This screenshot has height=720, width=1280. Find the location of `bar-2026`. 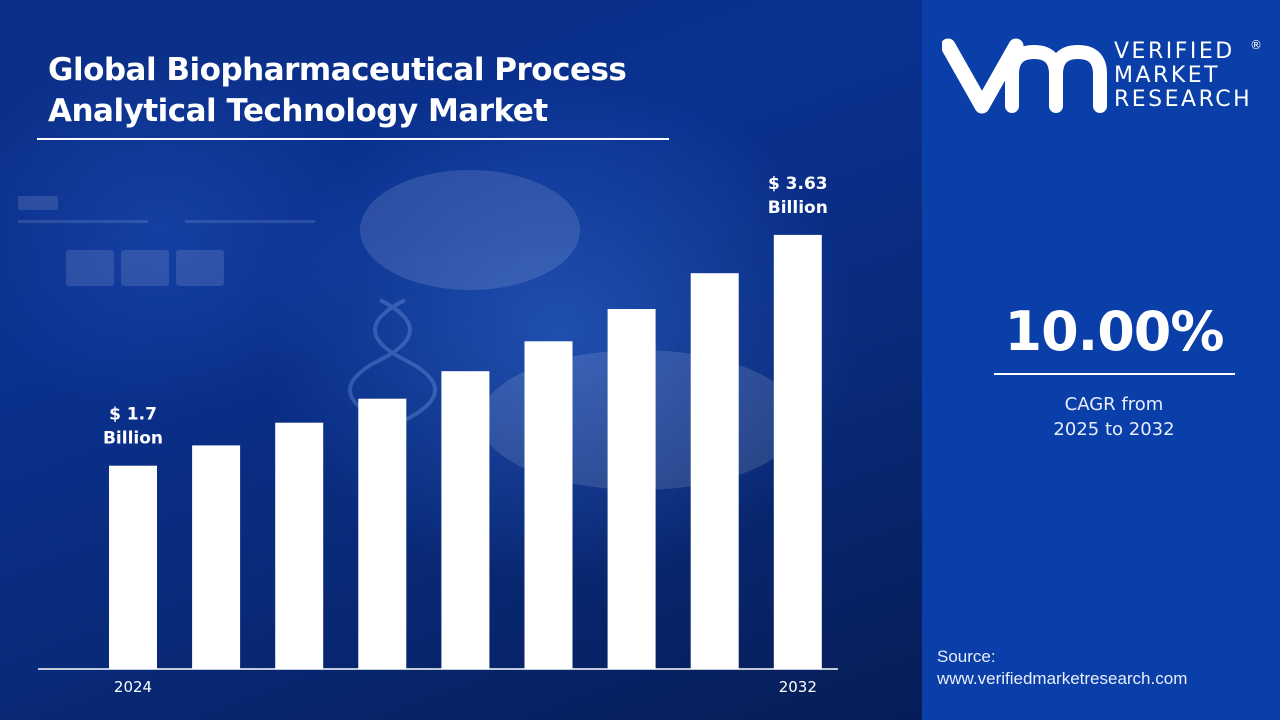

bar-2026 is located at coordinates (299, 545).